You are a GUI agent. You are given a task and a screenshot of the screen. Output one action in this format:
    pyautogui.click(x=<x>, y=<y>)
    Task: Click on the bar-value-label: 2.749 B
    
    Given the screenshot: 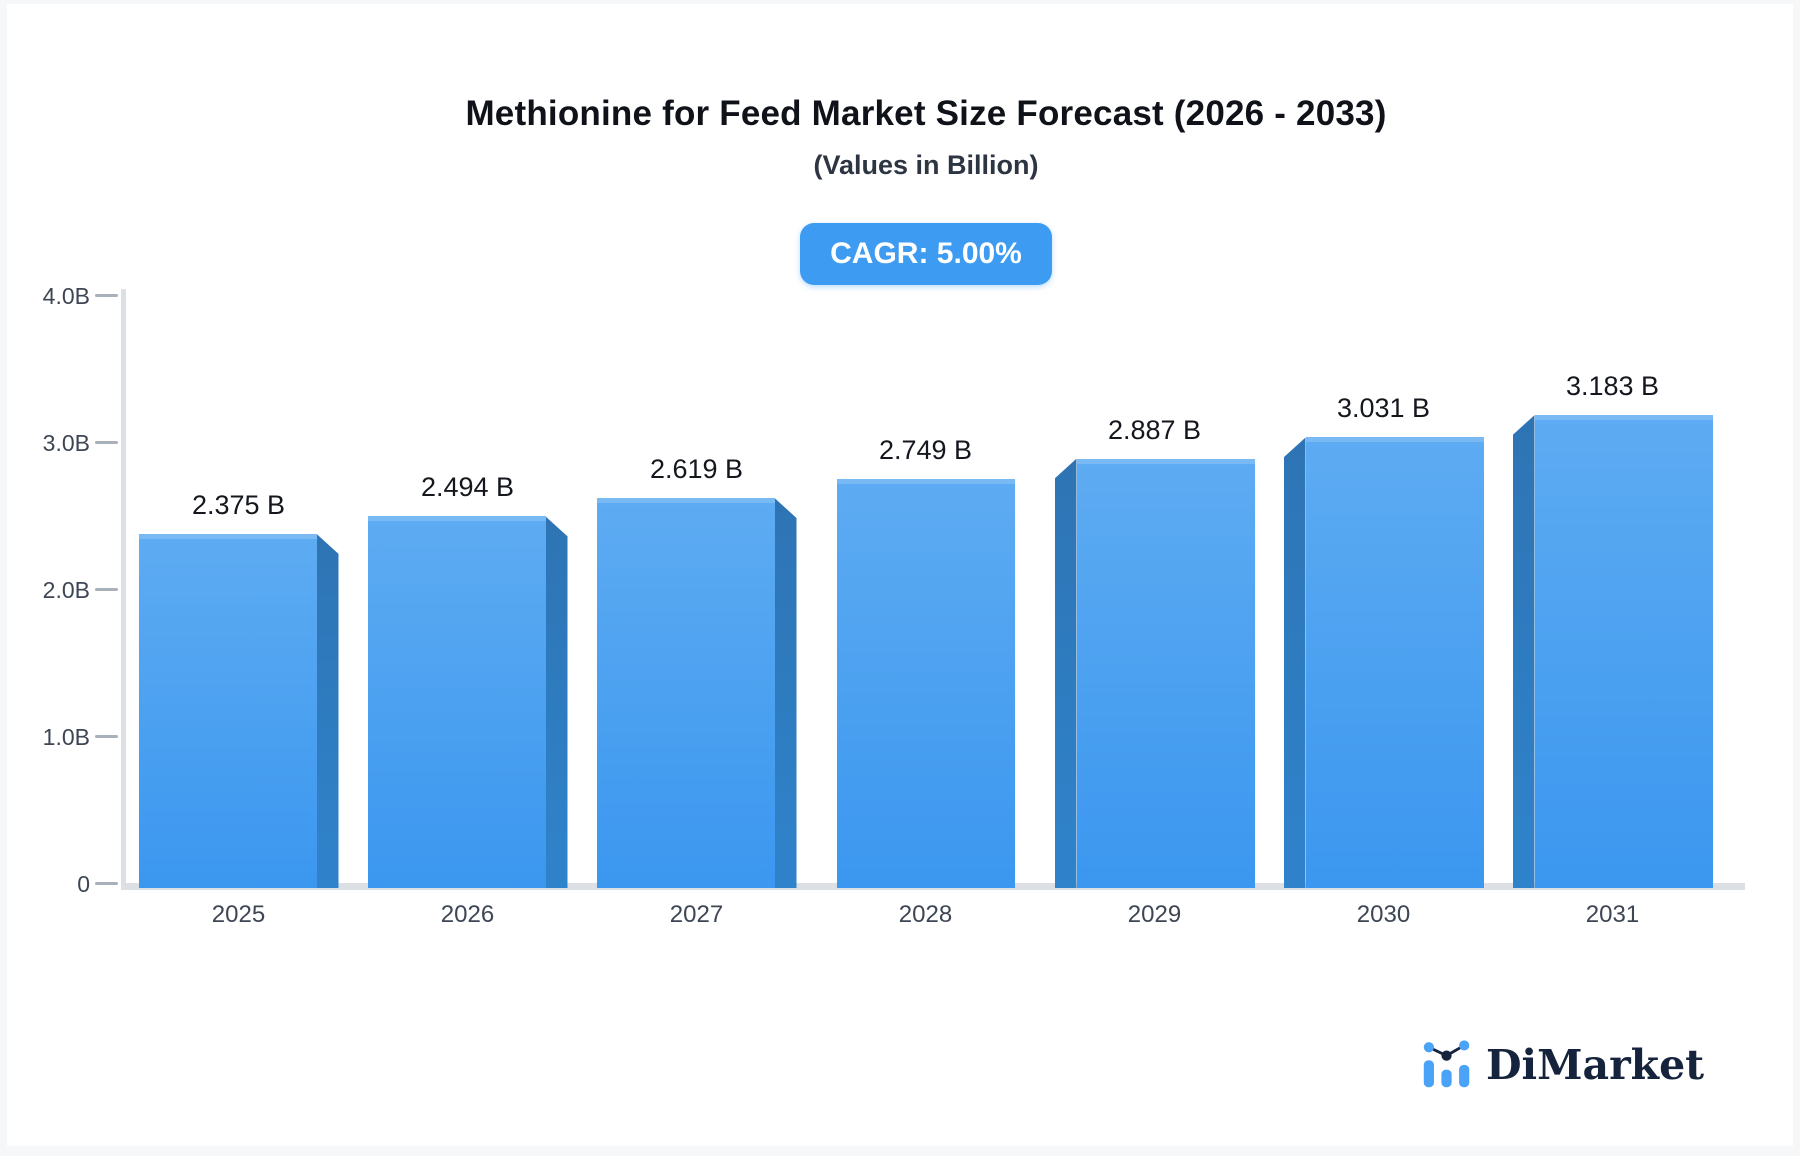 What is the action you would take?
    pyautogui.click(x=925, y=449)
    